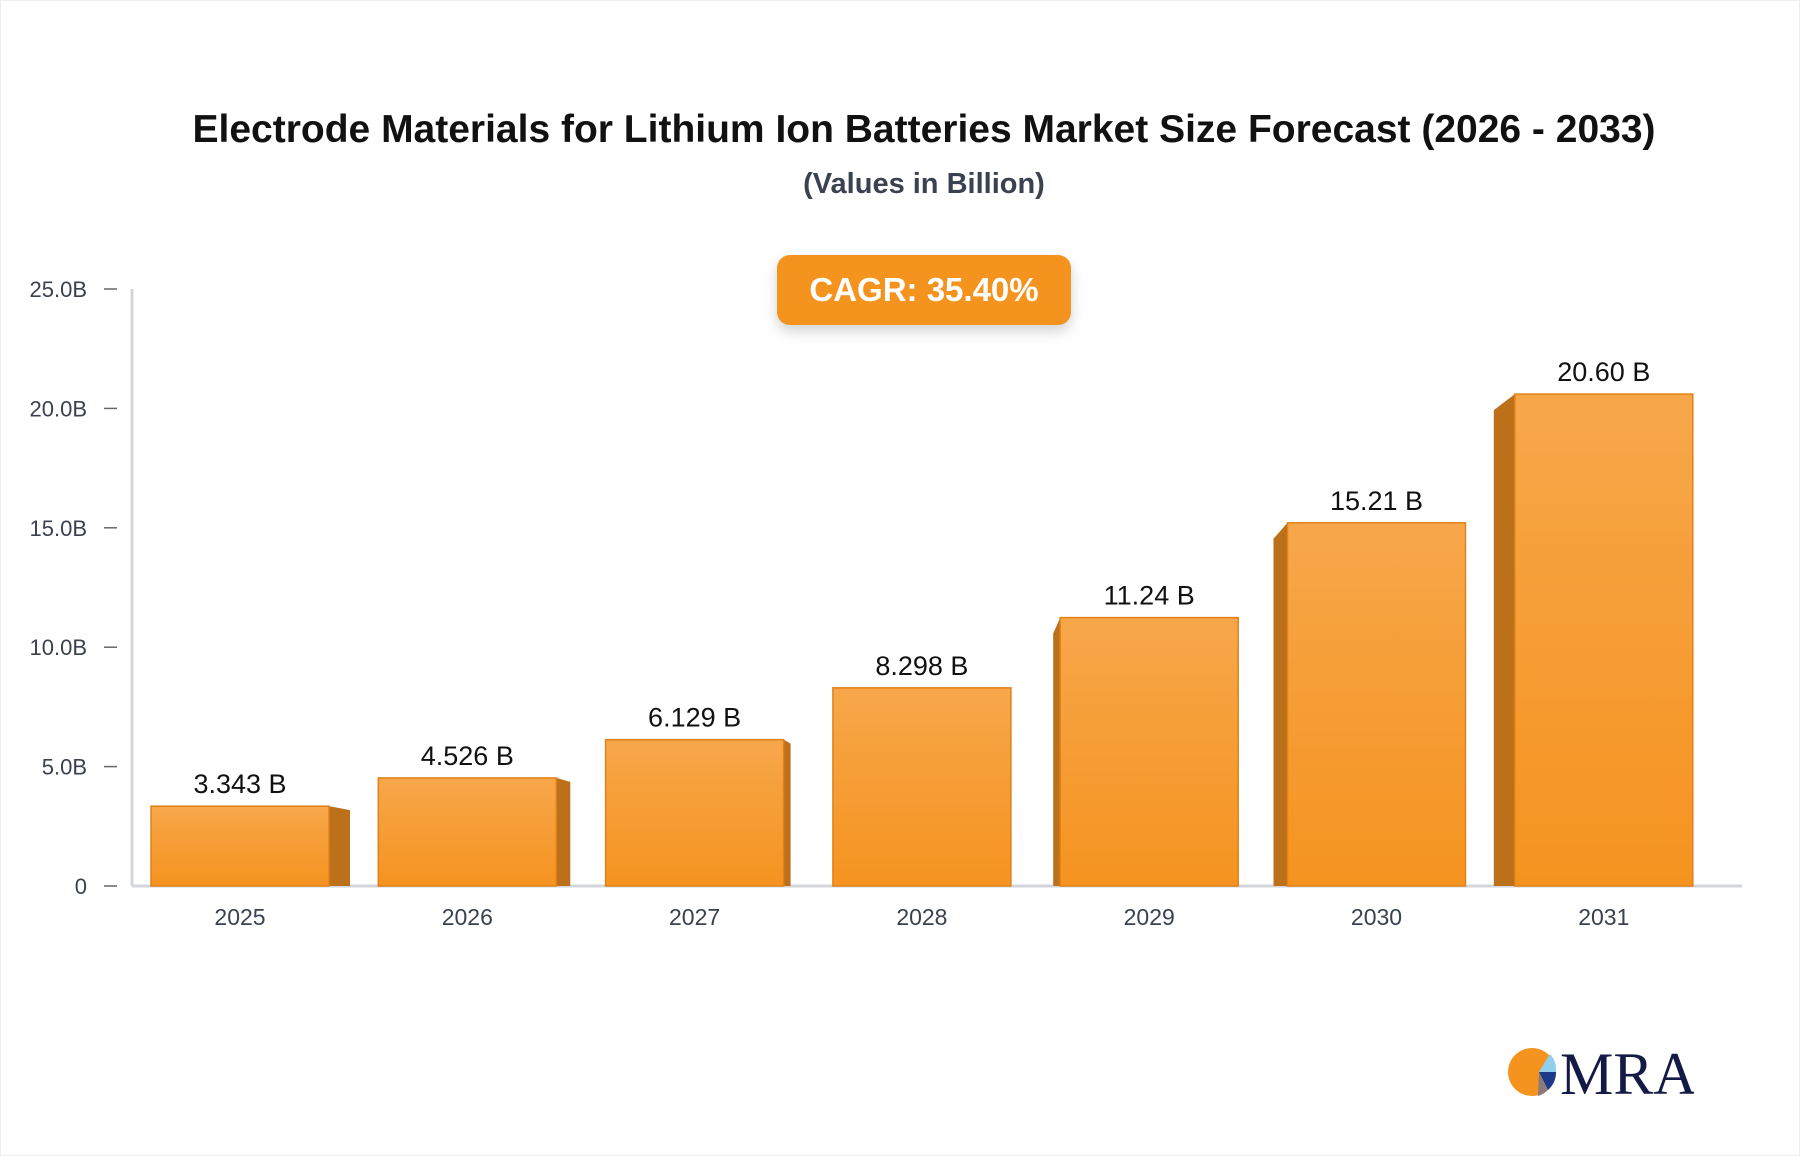  I want to click on mra-logo: MRA, so click(1599, 1070).